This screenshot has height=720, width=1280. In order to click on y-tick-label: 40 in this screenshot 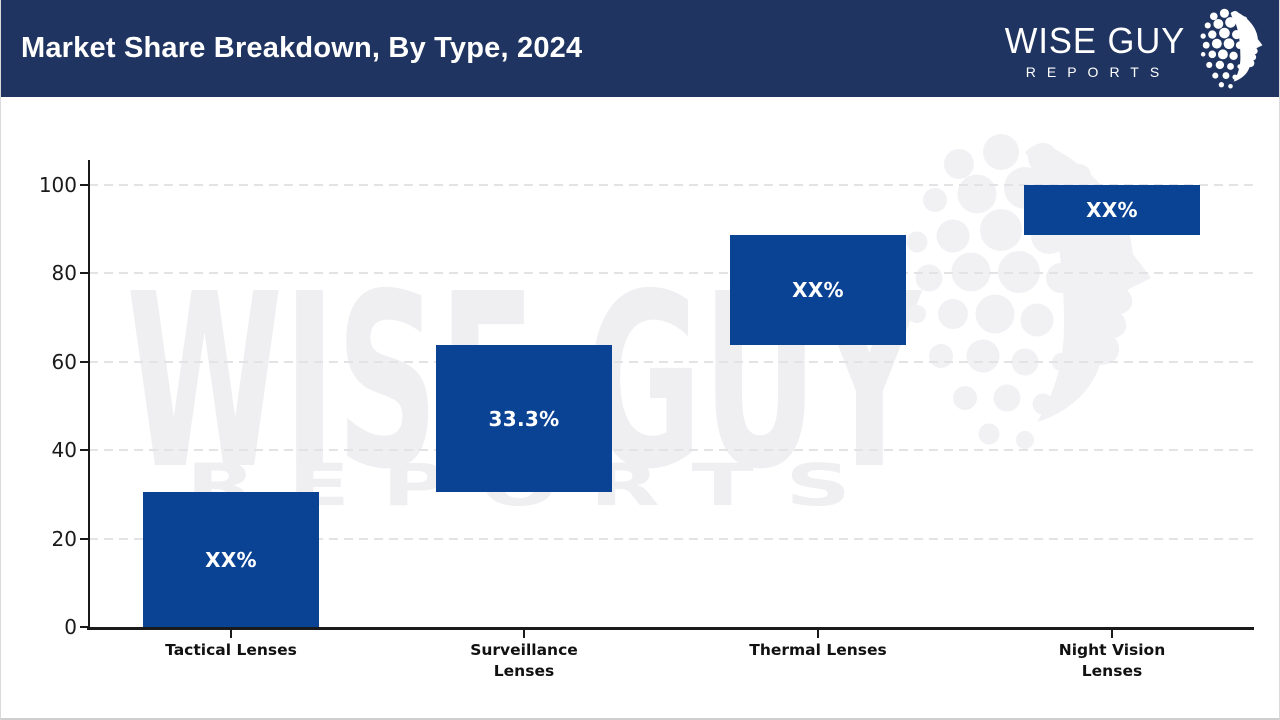, I will do `click(64, 450)`.